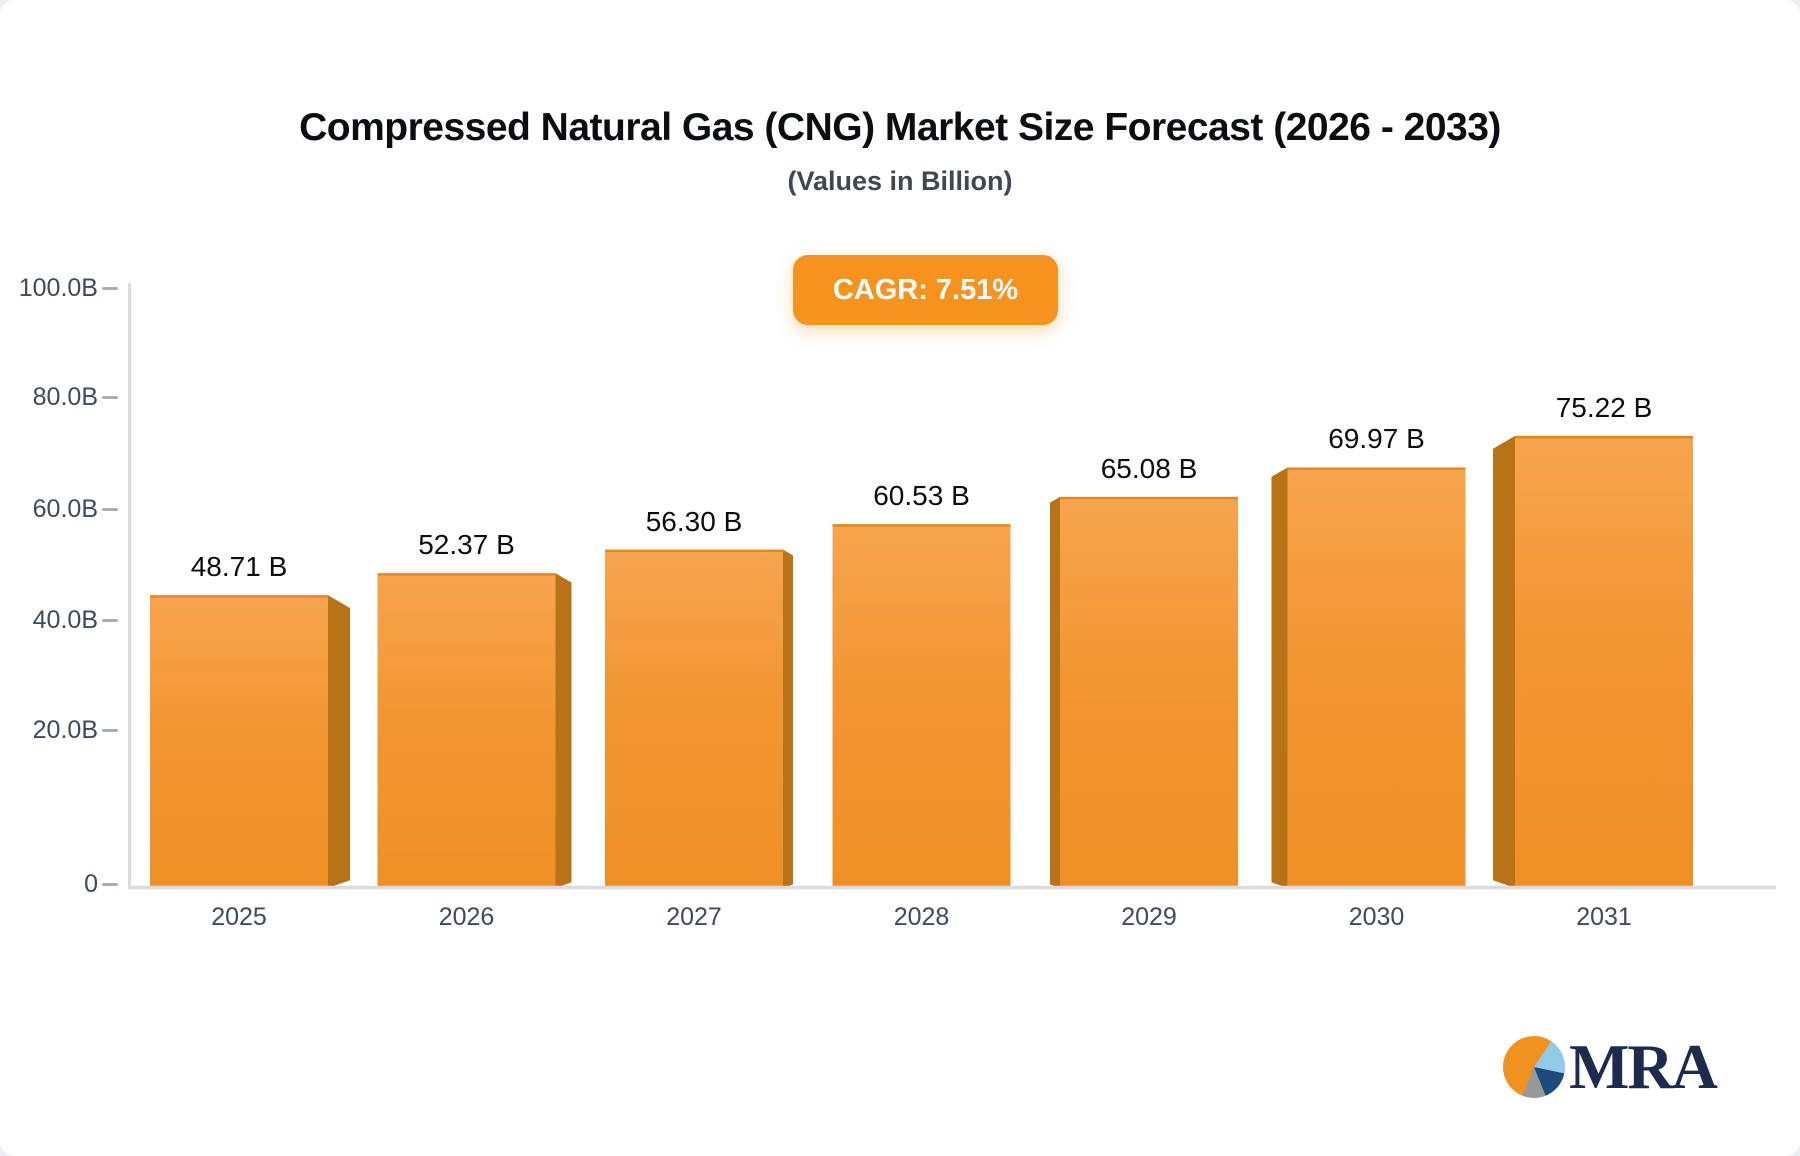 The height and width of the screenshot is (1156, 1800). I want to click on logo-text: MRA, so click(1643, 1066).